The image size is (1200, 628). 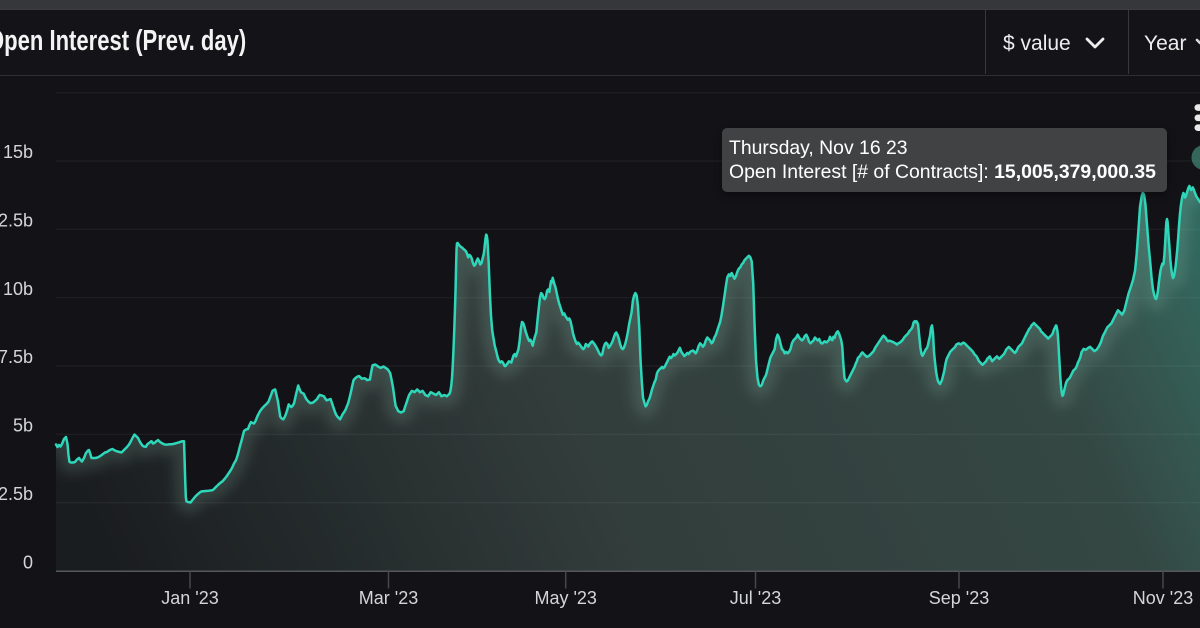 What do you see at coordinates (18, 152) in the screenshot?
I see `svg-text: 15b` at bounding box center [18, 152].